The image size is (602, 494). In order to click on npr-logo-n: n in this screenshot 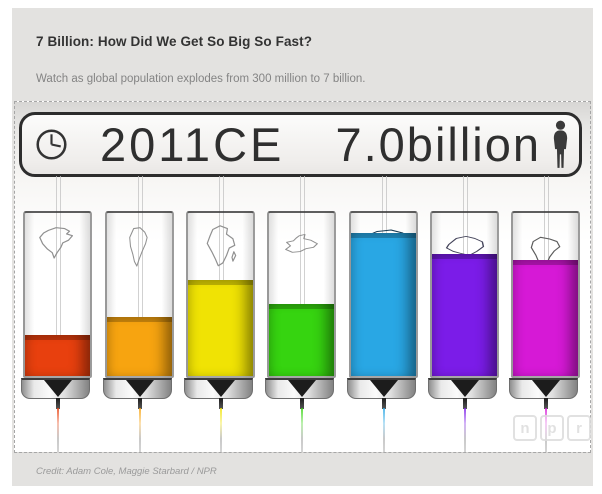, I will do `click(525, 428)`.